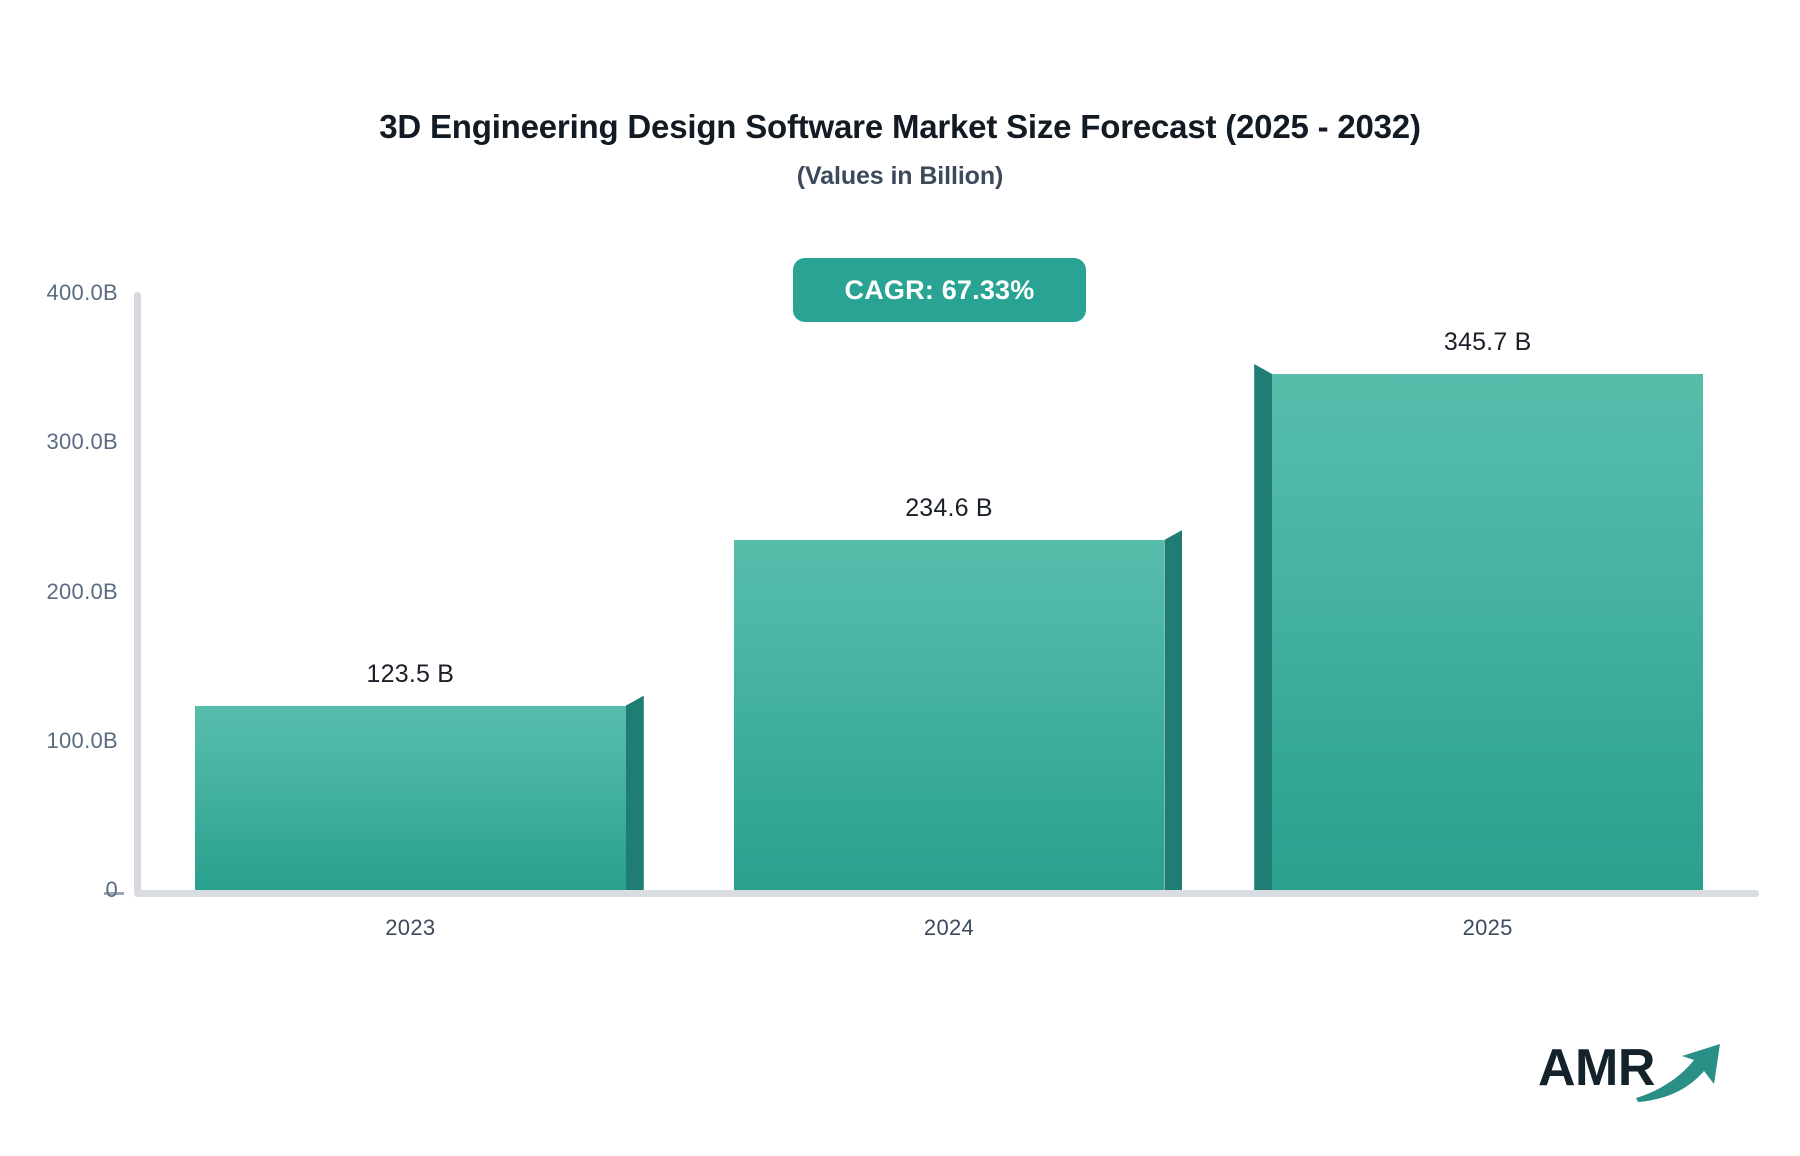 This screenshot has width=1800, height=1156. I want to click on chart-subtitle: (Values in Billion), so click(900, 175).